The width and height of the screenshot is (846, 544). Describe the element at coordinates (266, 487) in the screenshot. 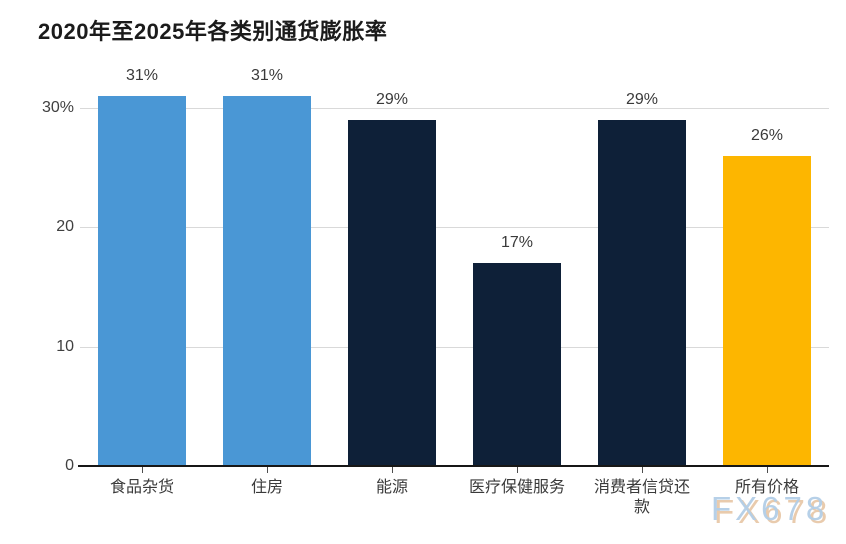

I see `x-axis-category-label: 住房` at that location.